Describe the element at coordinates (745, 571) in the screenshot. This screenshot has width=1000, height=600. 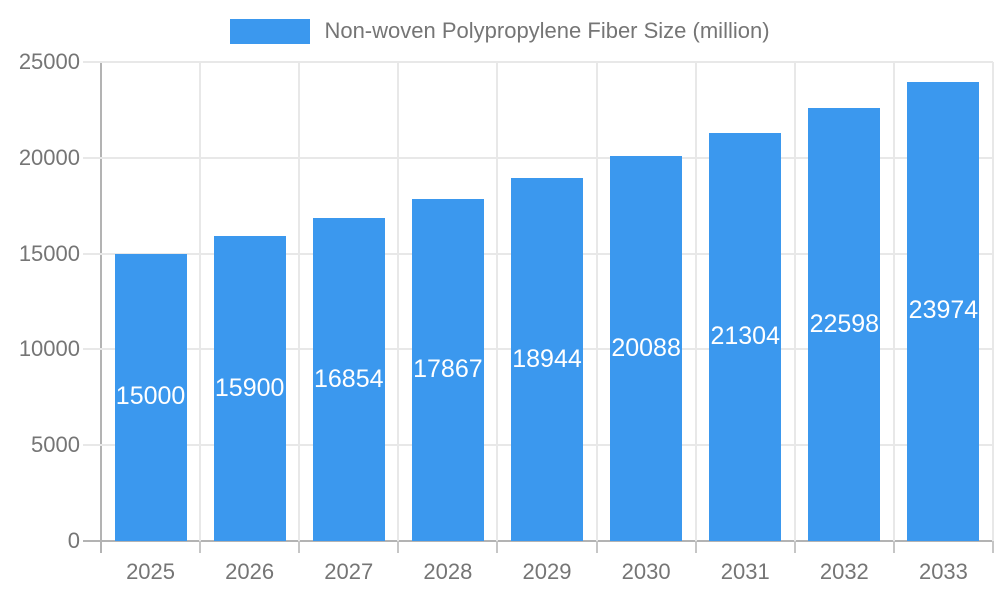
I see `x-axis-tick-label: 2031` at that location.